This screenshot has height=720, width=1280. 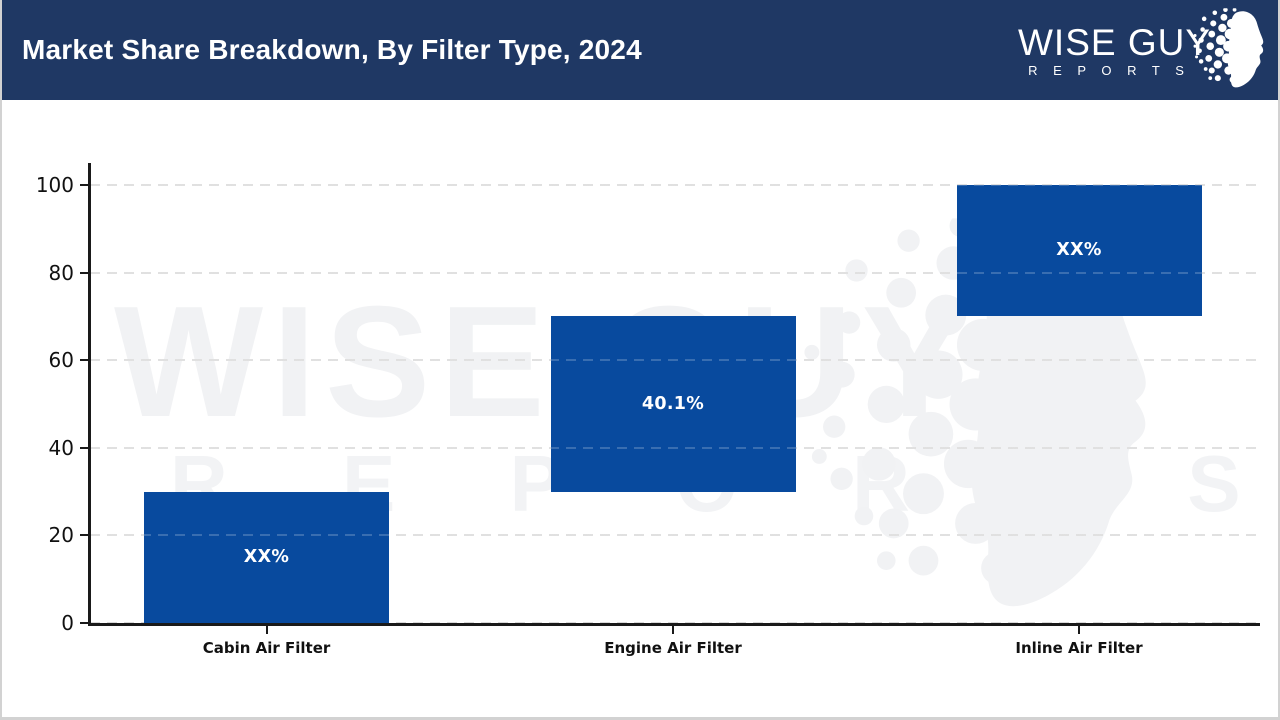 I want to click on y-tick-label: 40, so click(x=61, y=447).